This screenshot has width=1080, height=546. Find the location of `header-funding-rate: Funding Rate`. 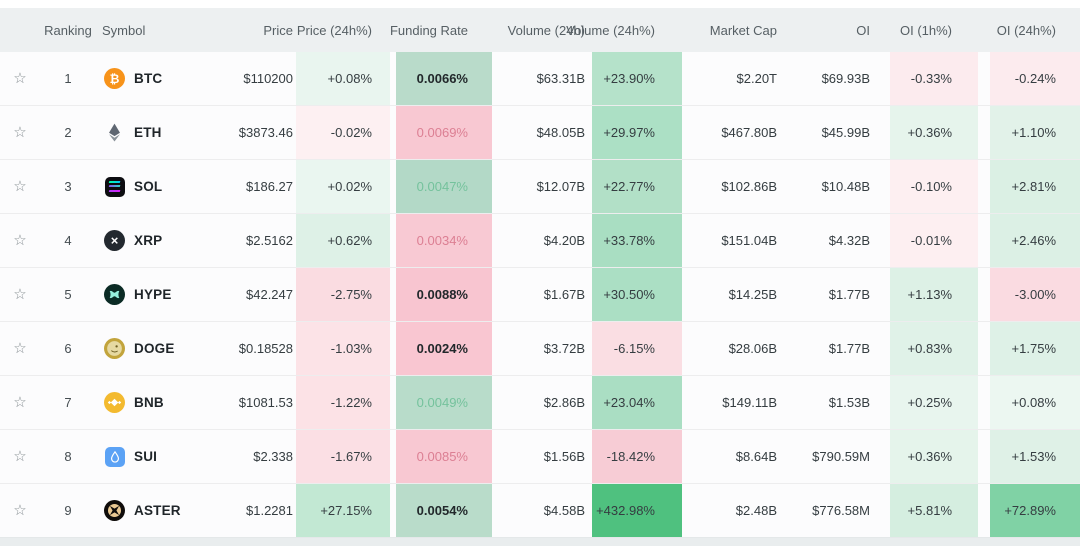

header-funding-rate: Funding Rate is located at coordinates (428, 30).